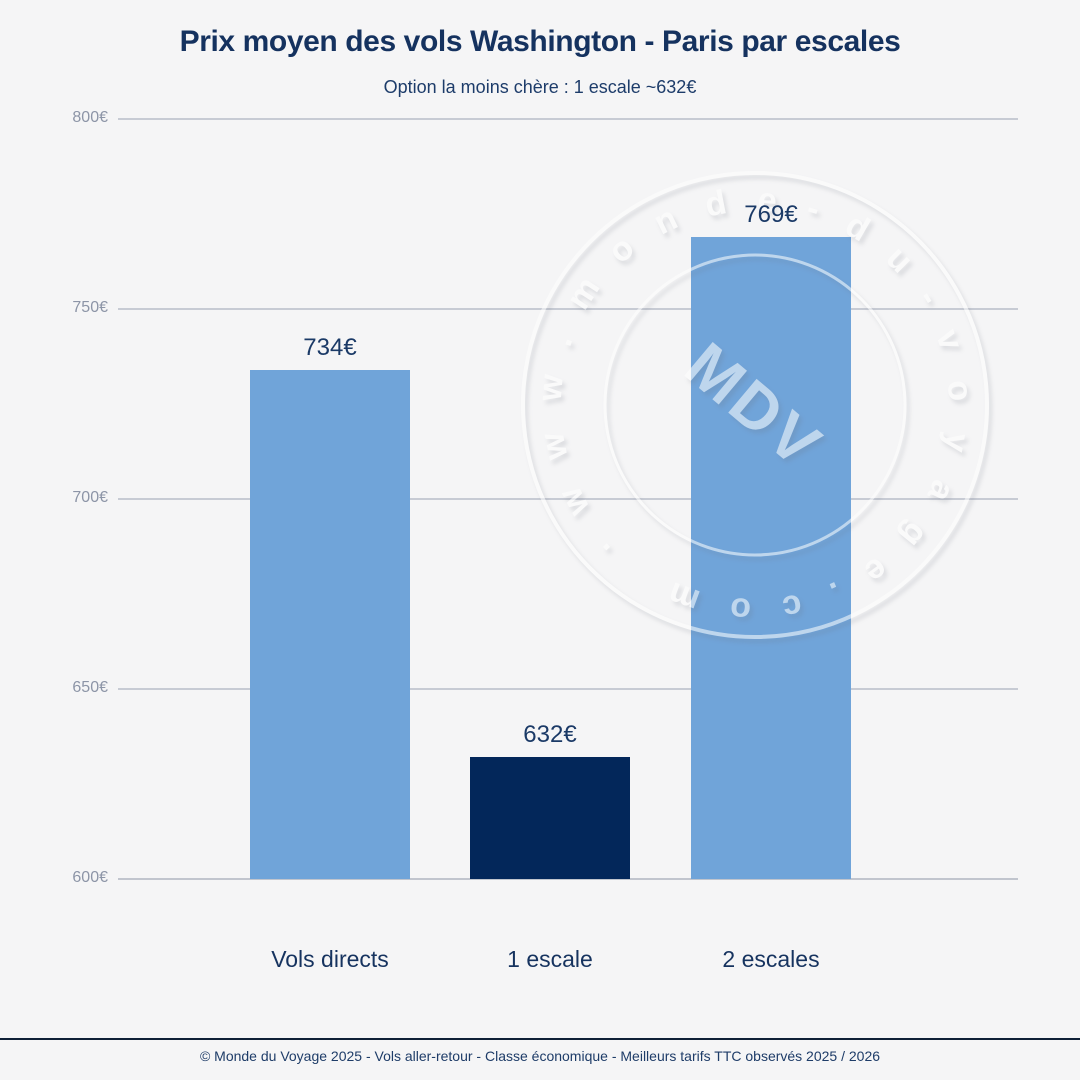  Describe the element at coordinates (771, 959) in the screenshot. I see `x-axis-label-2-escales: 2 escales` at that location.